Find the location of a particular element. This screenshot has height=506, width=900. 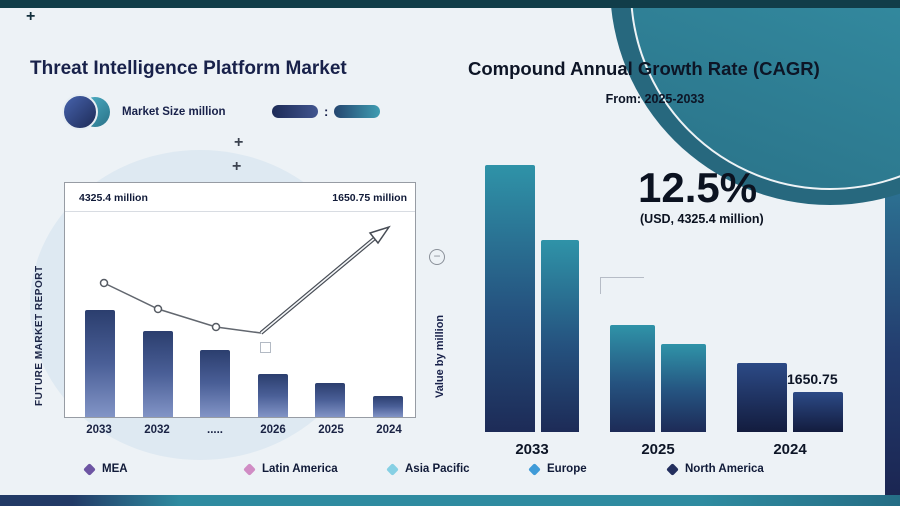

legend-item-mea: MEA is located at coordinates (105, 469).